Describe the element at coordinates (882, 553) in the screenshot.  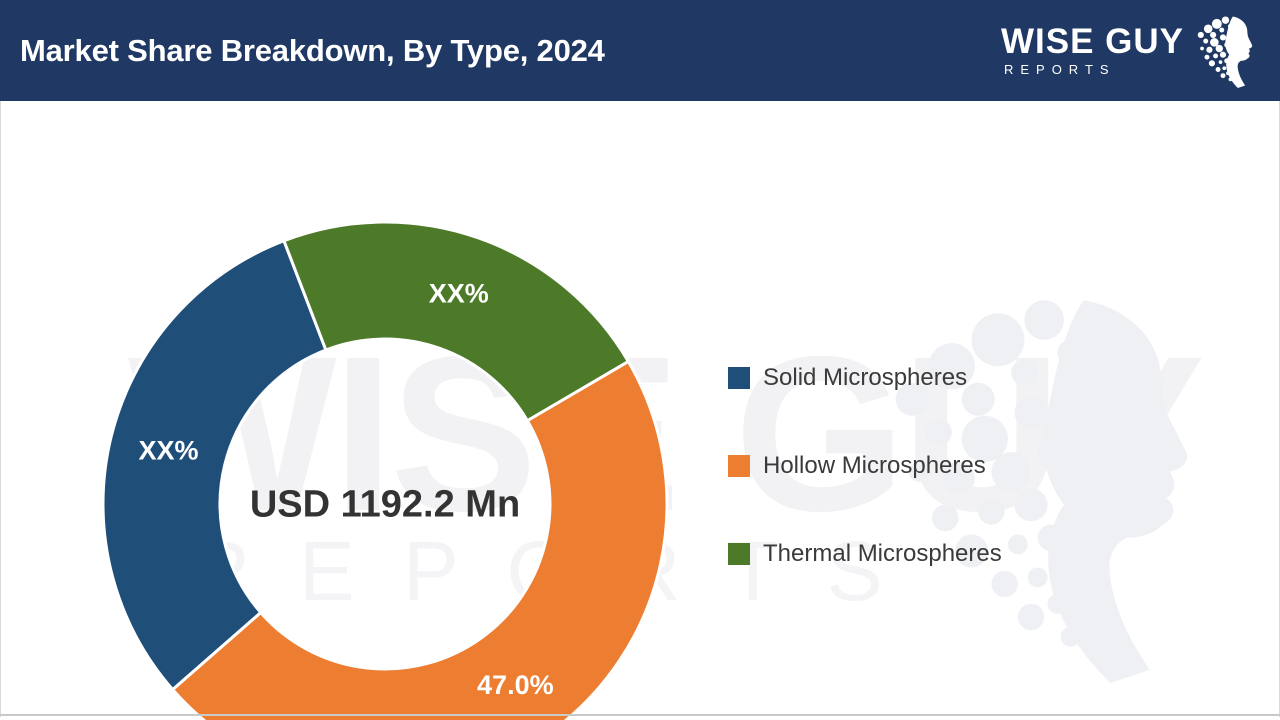
I see `legend-label: Thermal Microspheres` at that location.